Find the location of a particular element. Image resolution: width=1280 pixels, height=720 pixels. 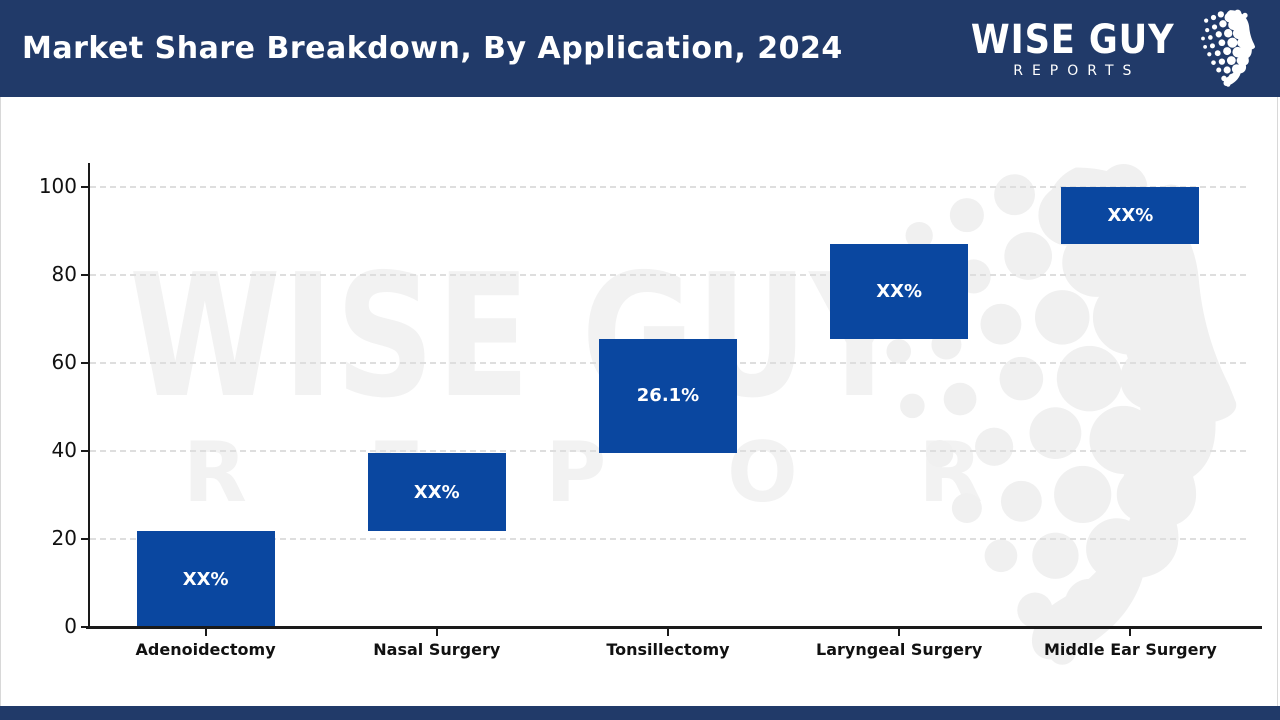

x-tick-label: Middle Ear Surgery is located at coordinates (1130, 649).